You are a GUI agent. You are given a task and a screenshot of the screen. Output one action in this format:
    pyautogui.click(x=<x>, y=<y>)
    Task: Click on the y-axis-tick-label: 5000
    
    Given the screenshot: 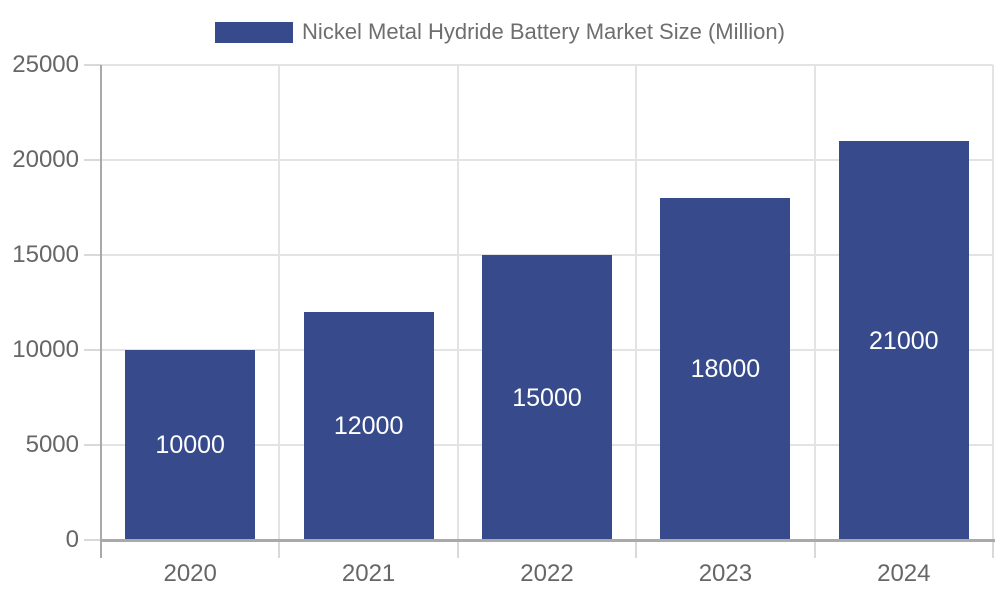 What is the action you would take?
    pyautogui.click(x=52, y=444)
    